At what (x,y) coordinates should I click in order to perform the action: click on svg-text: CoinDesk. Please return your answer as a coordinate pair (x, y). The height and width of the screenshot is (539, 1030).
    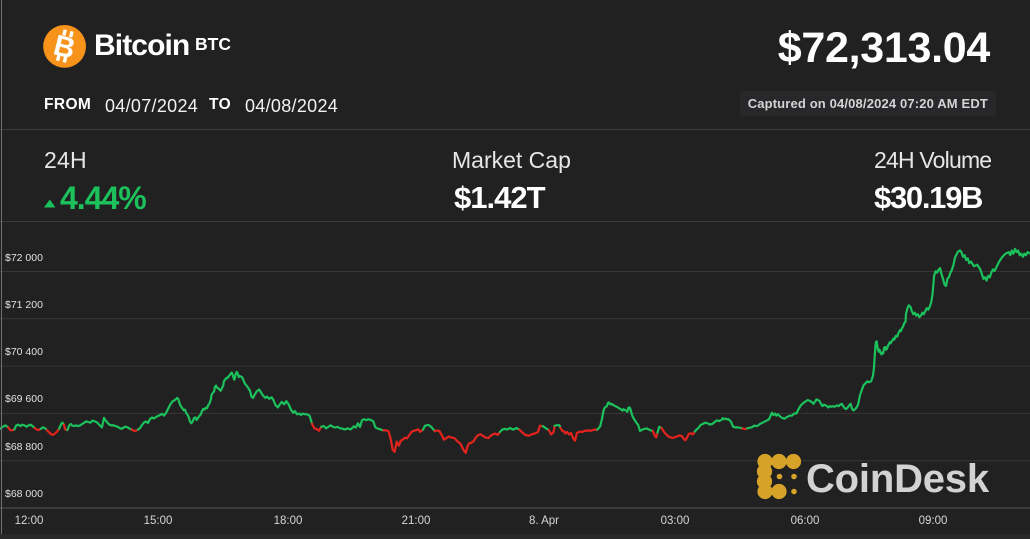
    Looking at the image, I should click on (898, 479).